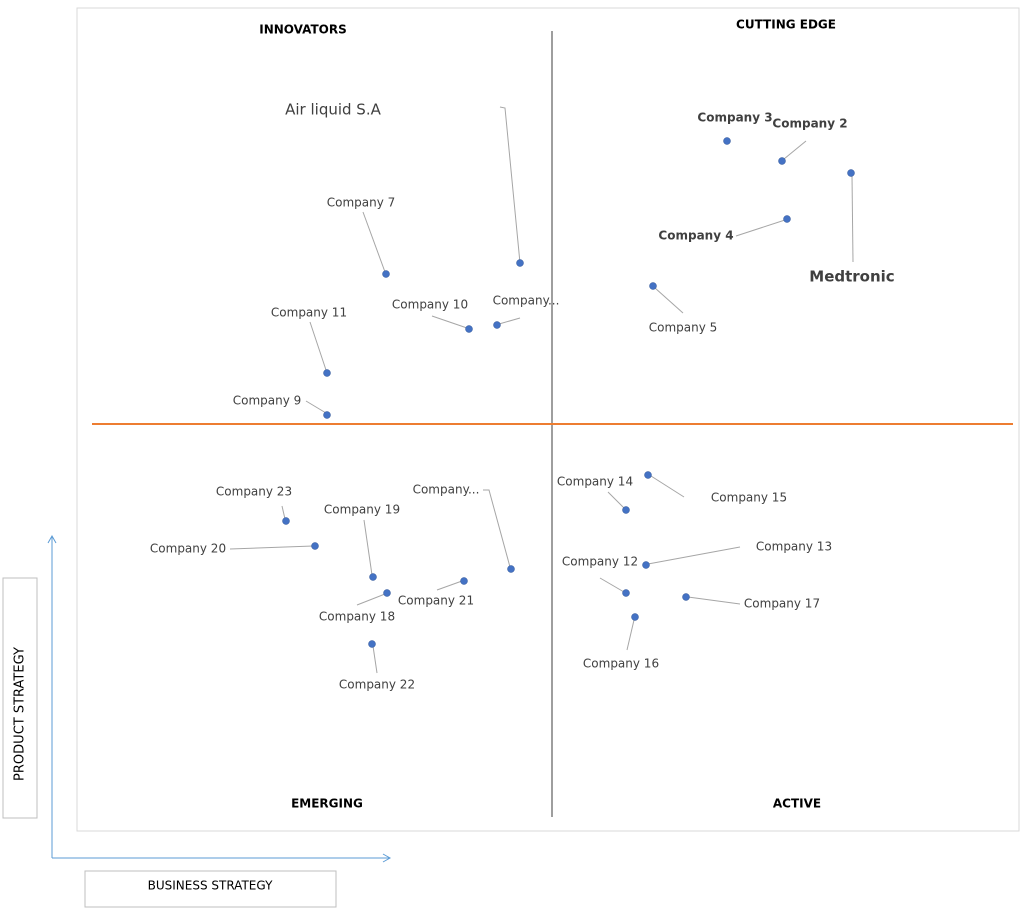  I want to click on company-label: Company 15, so click(749, 498).